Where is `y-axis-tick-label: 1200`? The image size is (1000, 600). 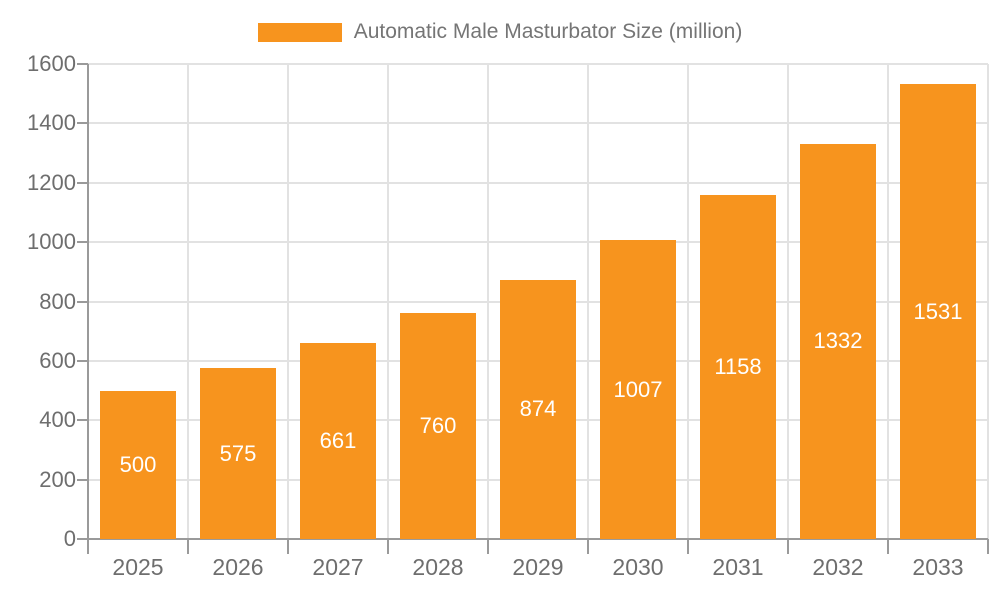
y-axis-tick-label: 1200 is located at coordinates (51, 182).